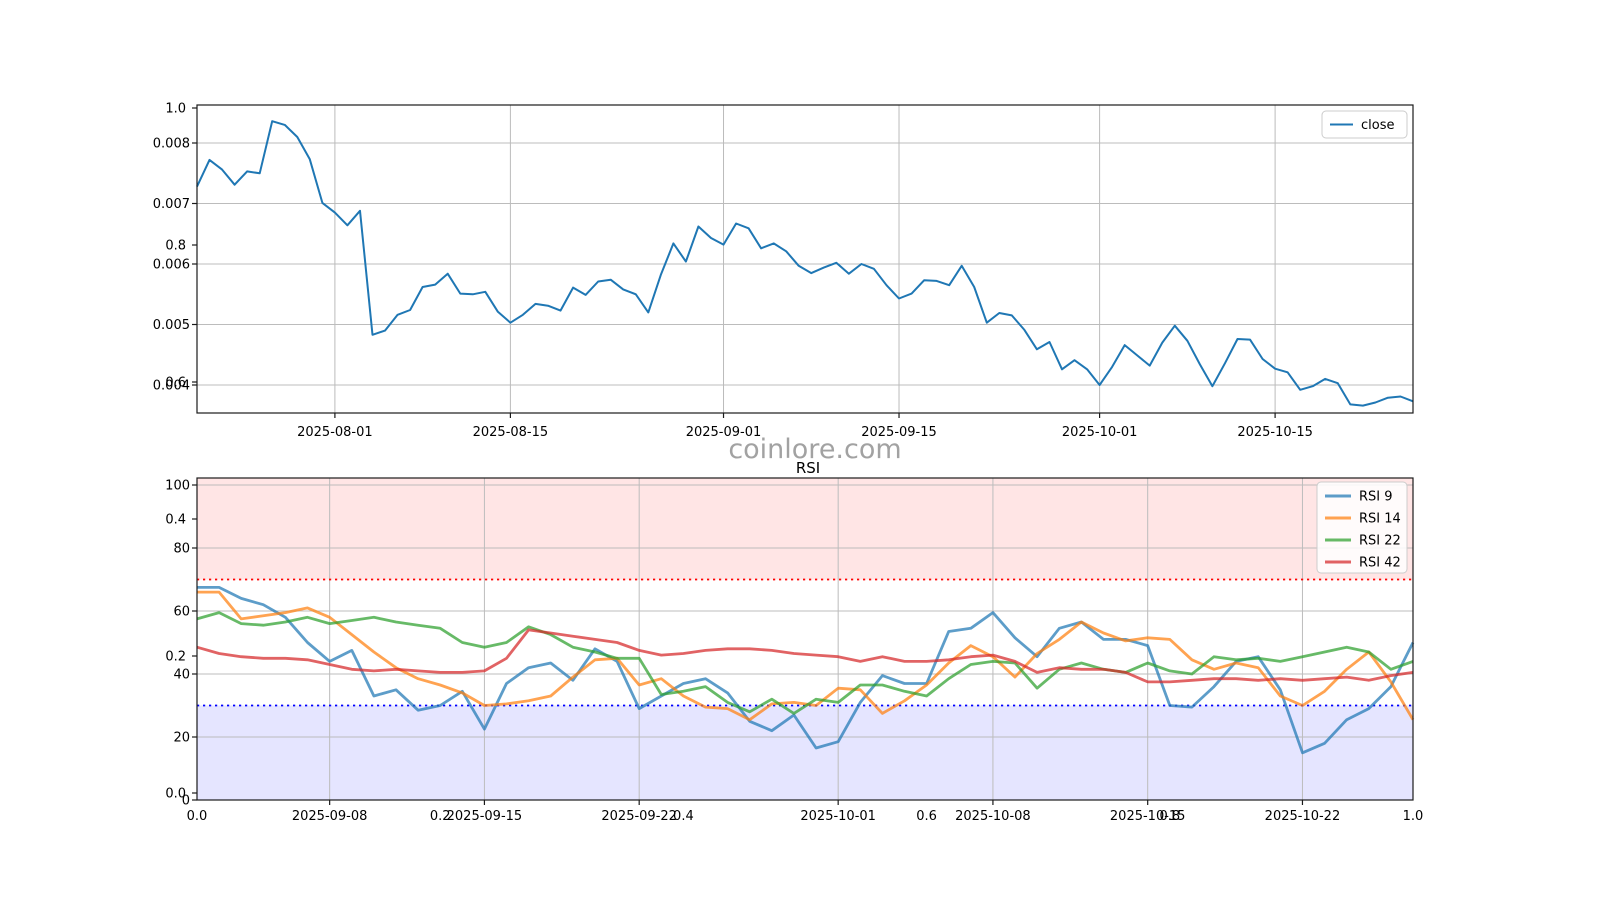 This screenshot has height=900, width=1600. What do you see at coordinates (181, 738) in the screenshot?
I see `rsi-ytick-label: 20` at bounding box center [181, 738].